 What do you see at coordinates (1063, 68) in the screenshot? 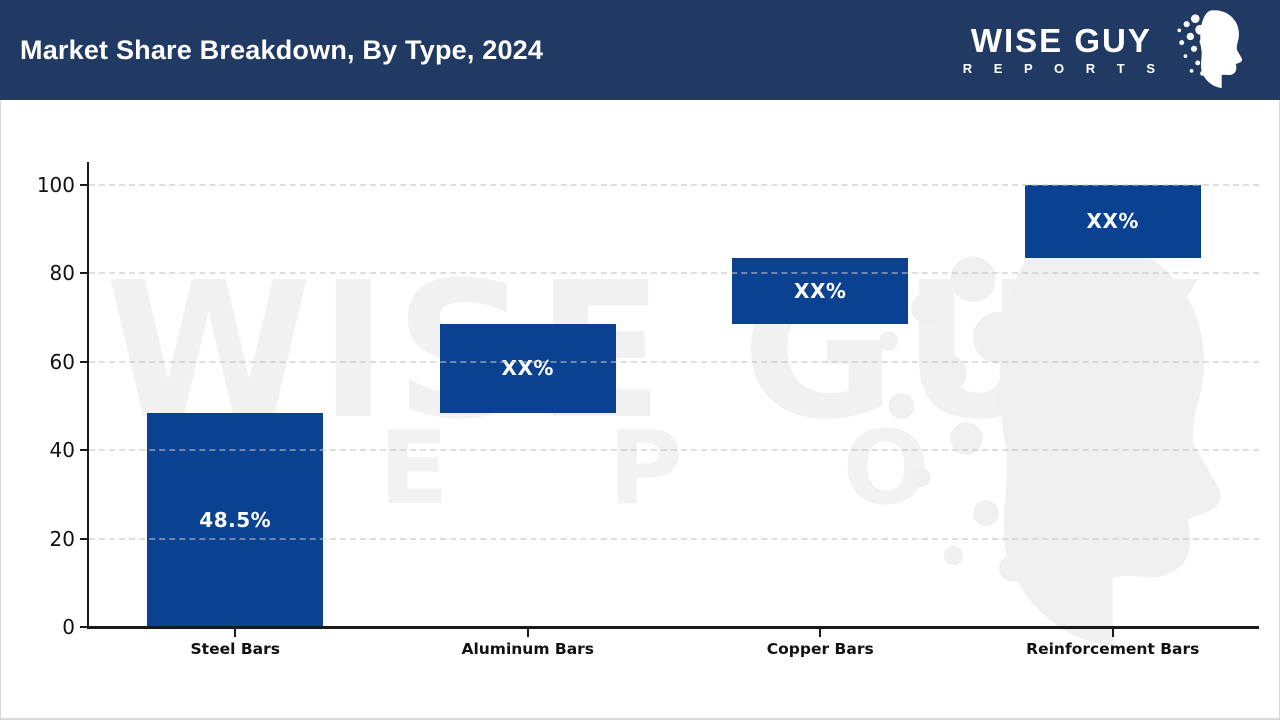
I see `logo-reports-label: R E P O R T S` at bounding box center [1063, 68].